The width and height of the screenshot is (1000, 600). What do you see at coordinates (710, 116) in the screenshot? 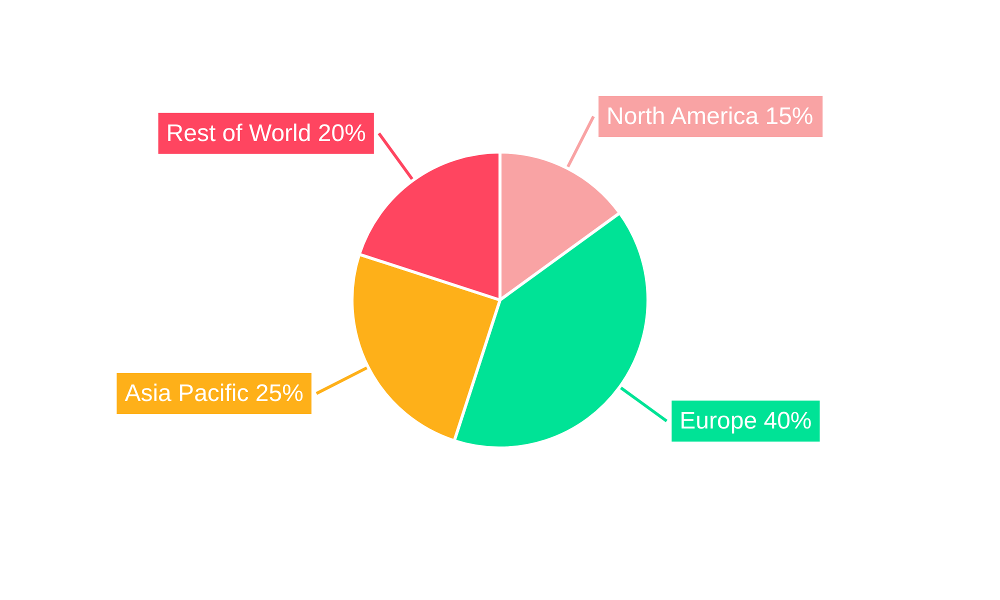
I see `slice-label: North America 15%` at bounding box center [710, 116].